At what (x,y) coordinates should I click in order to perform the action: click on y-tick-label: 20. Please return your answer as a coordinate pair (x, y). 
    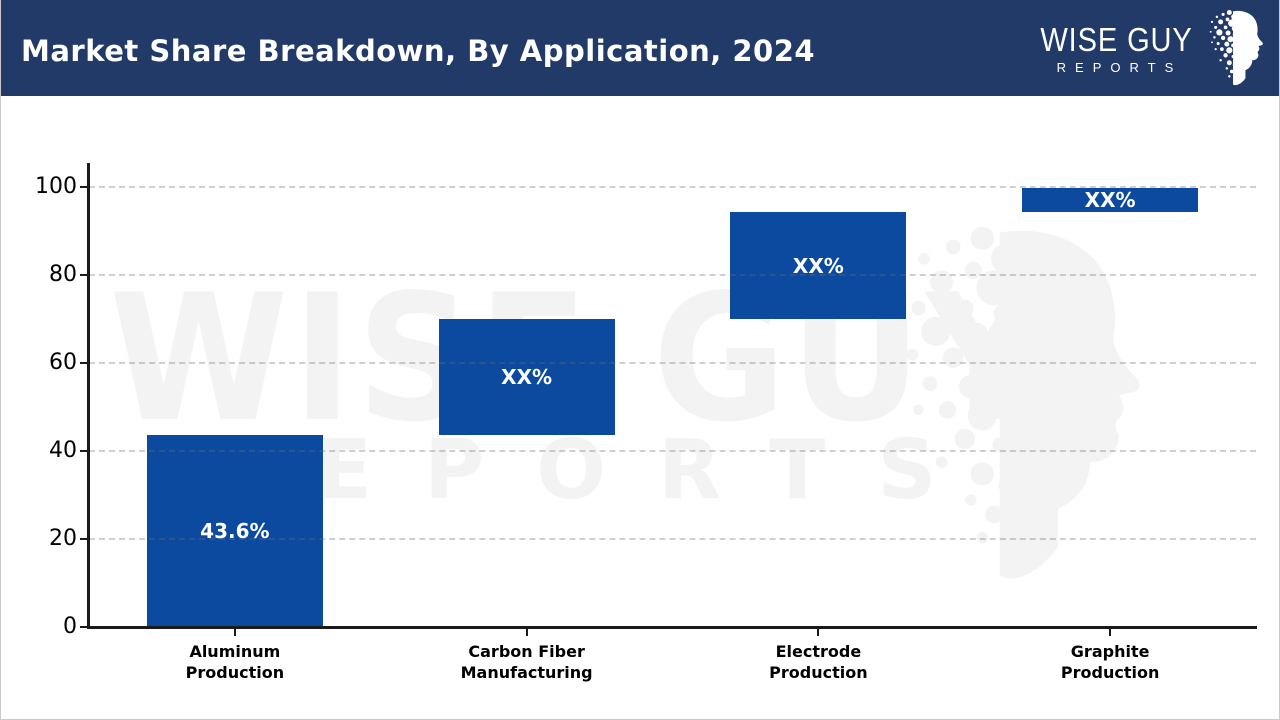
    Looking at the image, I should click on (63, 538).